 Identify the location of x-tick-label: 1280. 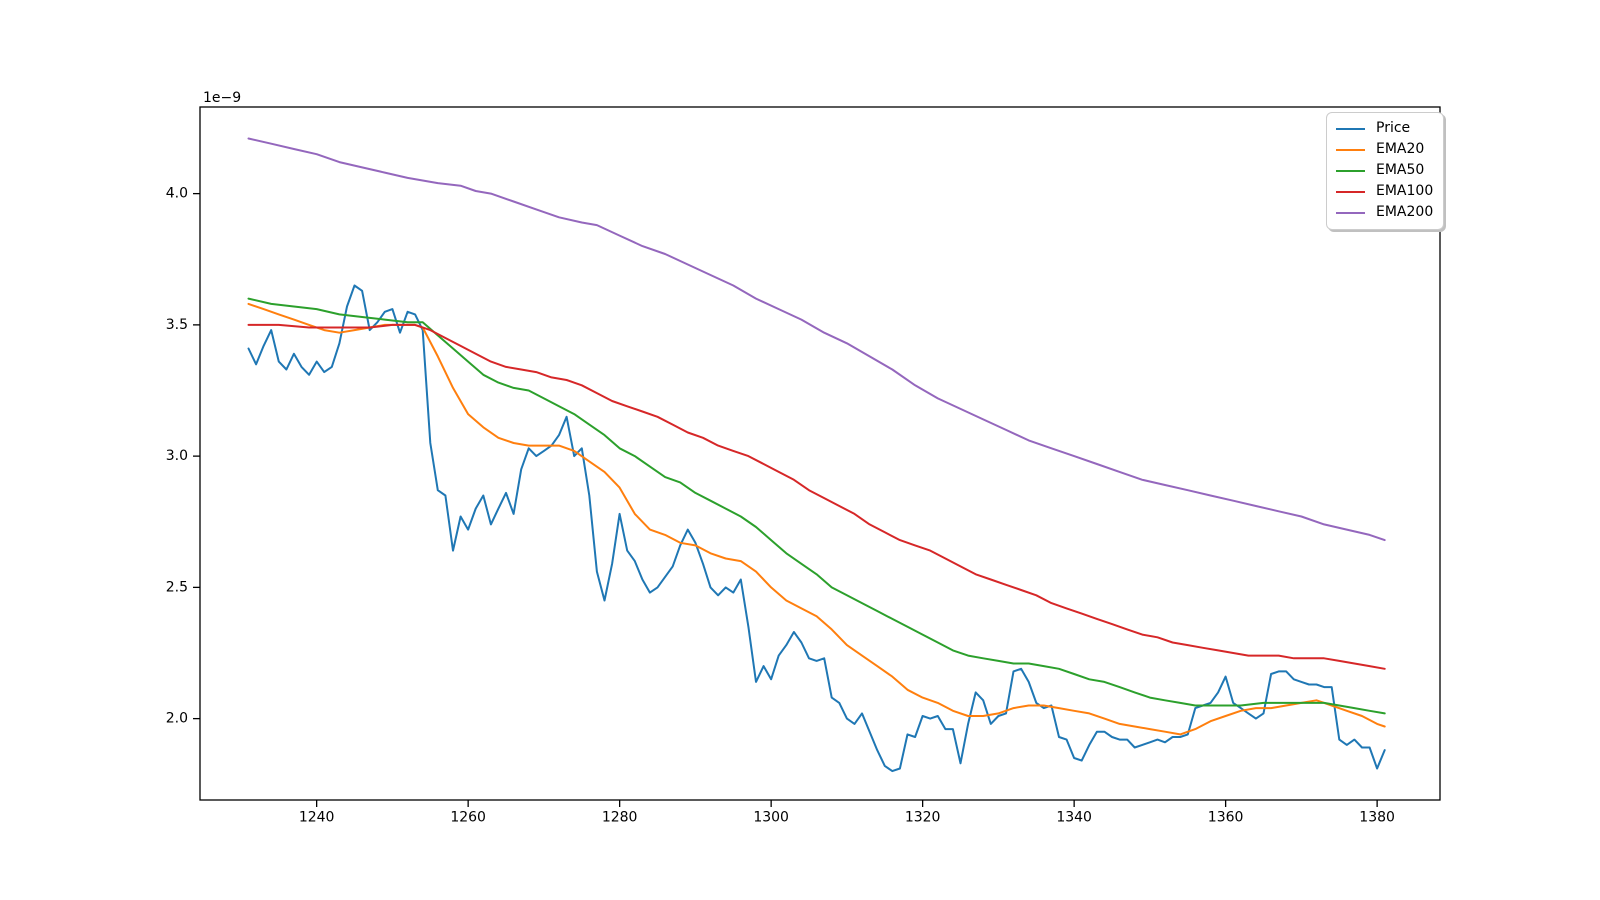
(620, 818).